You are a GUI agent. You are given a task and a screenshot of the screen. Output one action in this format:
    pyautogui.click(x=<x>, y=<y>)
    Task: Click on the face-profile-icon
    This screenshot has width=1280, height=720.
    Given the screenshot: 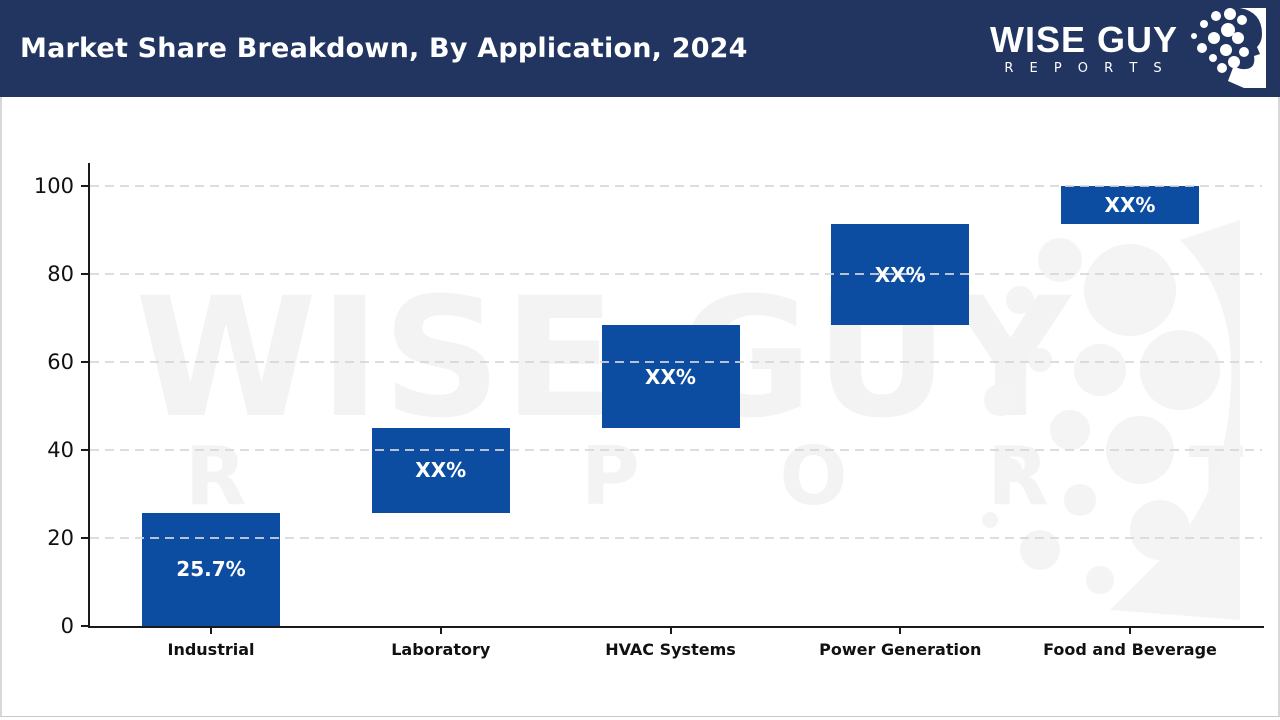 What is the action you would take?
    pyautogui.click(x=1223, y=49)
    